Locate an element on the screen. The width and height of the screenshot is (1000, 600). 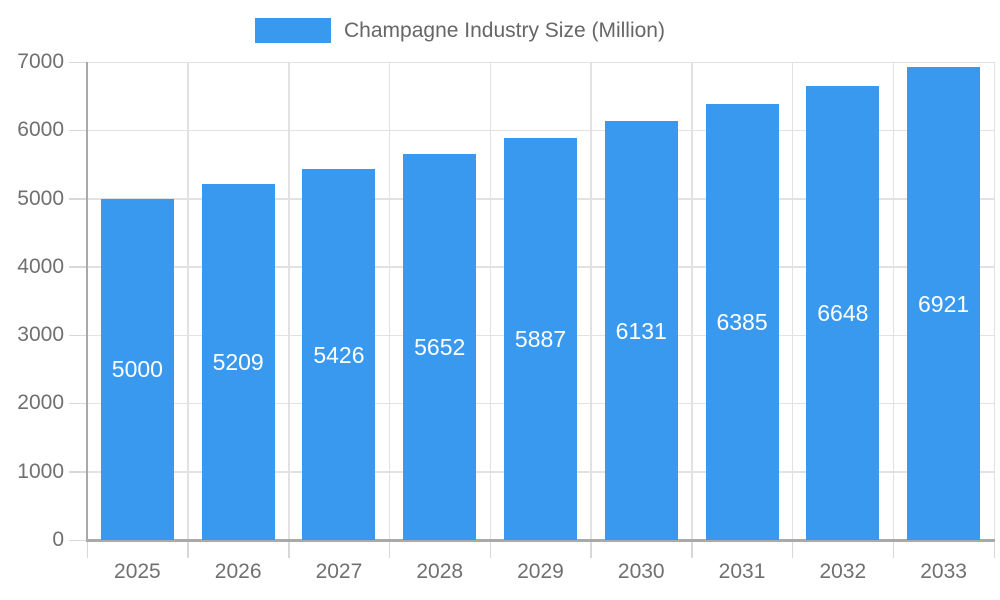
legend-label: Champagne Industry Size (Million) is located at coordinates (504, 30).